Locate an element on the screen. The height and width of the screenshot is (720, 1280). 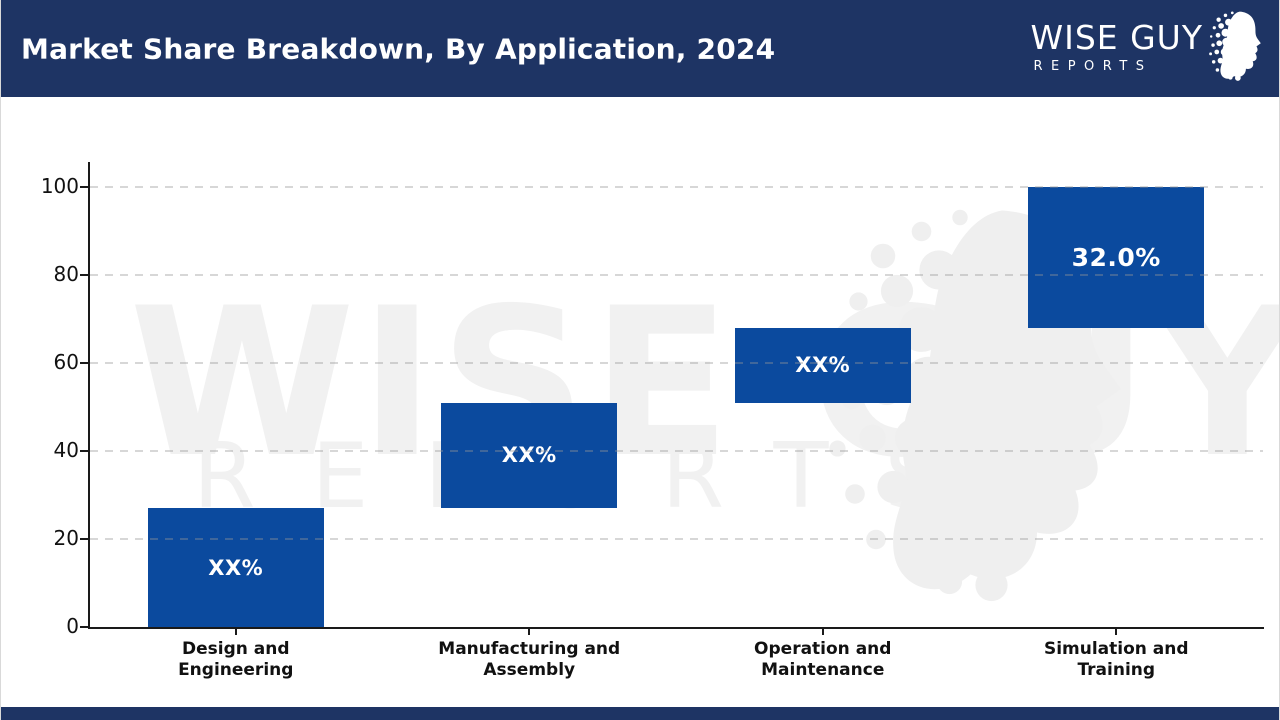
logo-text: WISE GUY REPORTS is located at coordinates (1116, 46).